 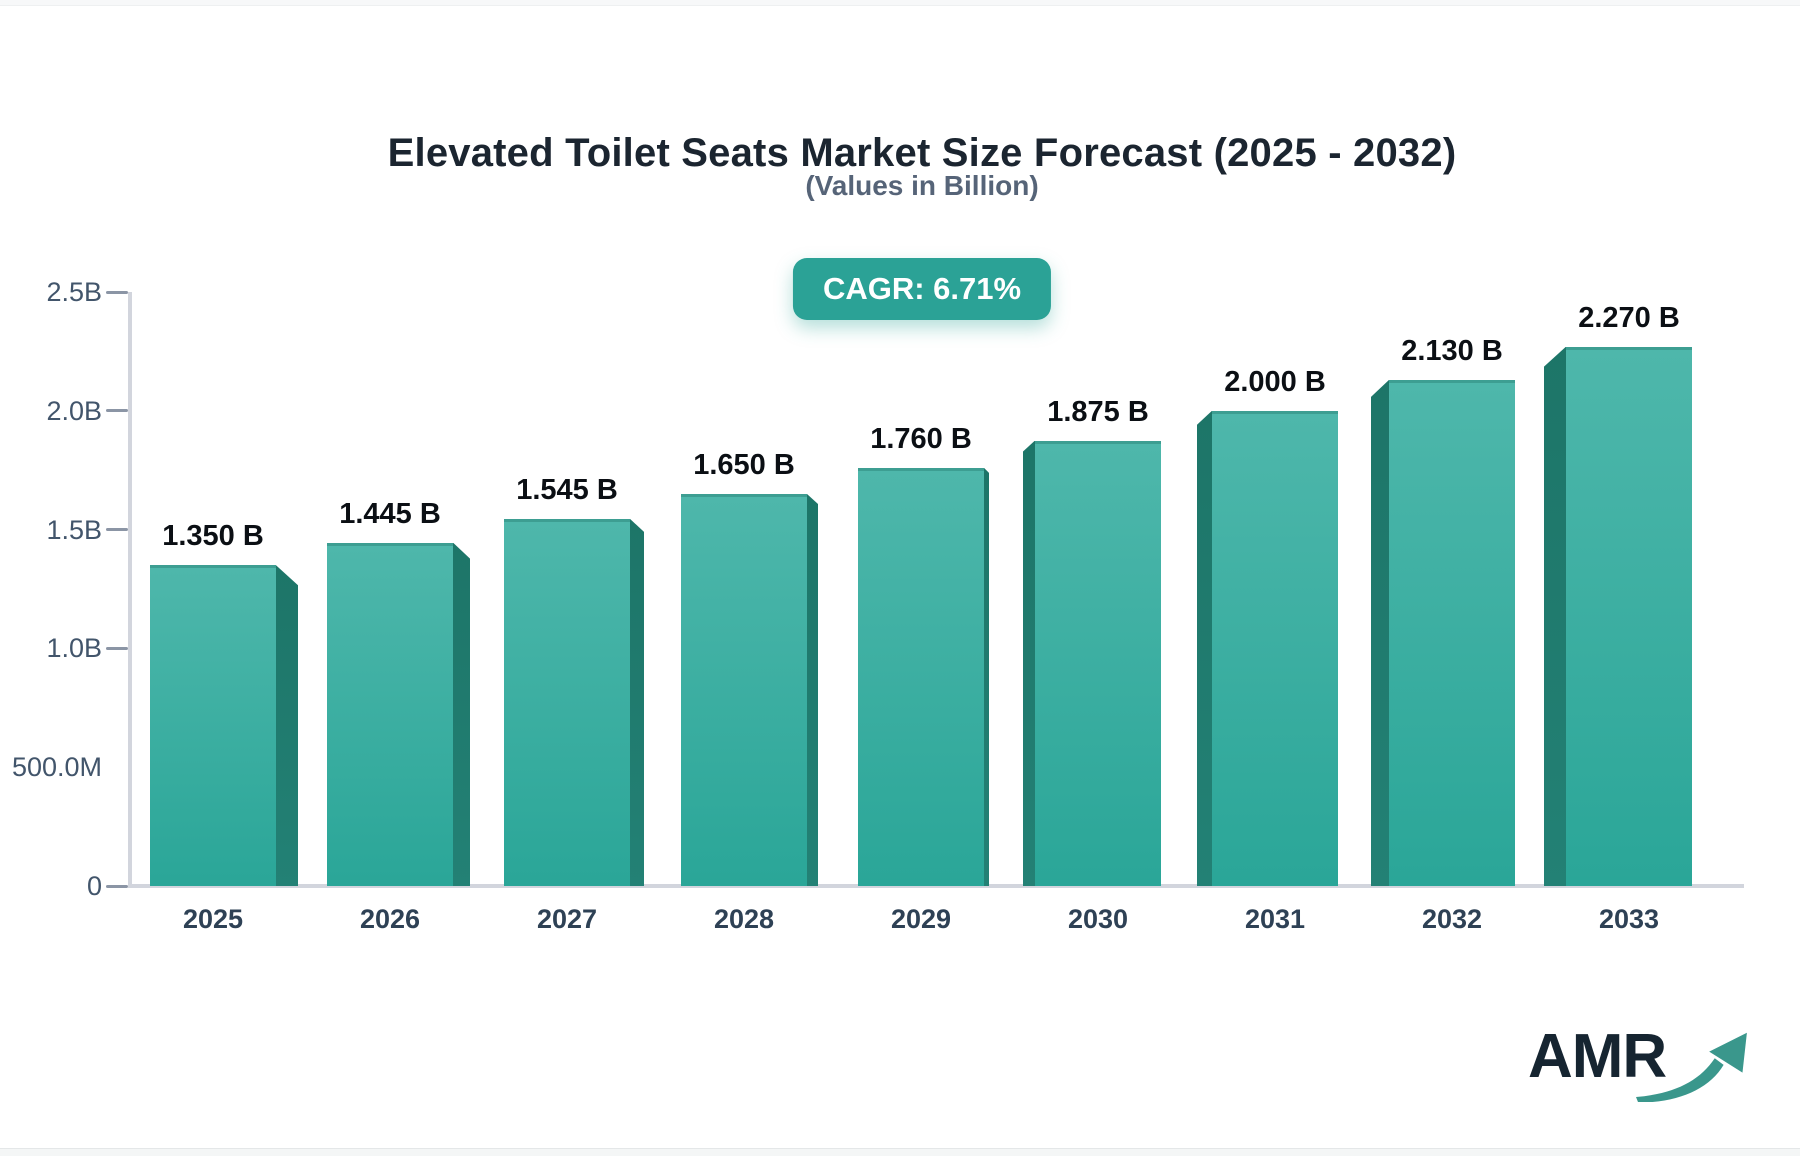 What do you see at coordinates (1380, 632) in the screenshot?
I see `bar-side-2032` at bounding box center [1380, 632].